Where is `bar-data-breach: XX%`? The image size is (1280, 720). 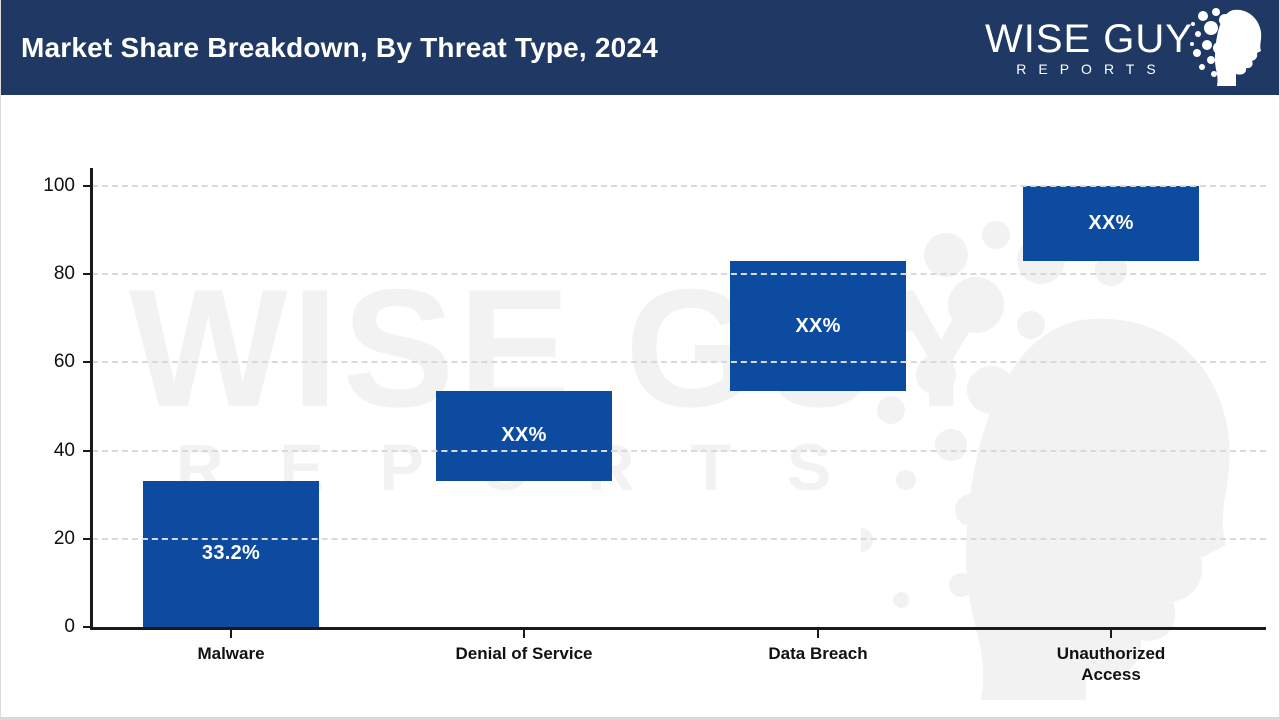 bar-data-breach: XX% is located at coordinates (818, 326).